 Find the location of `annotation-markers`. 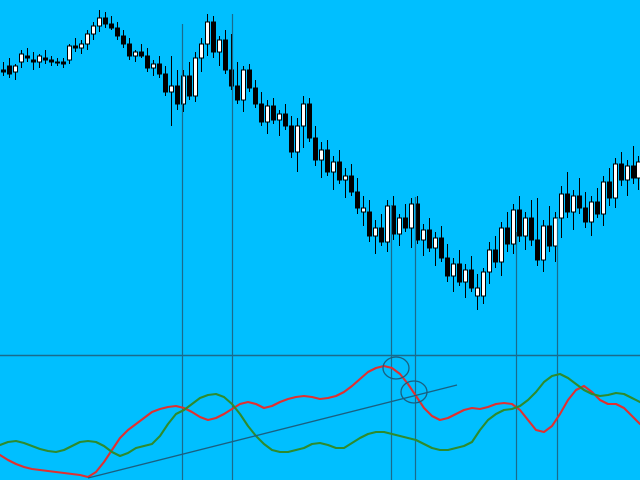

annotation-markers is located at coordinates (405, 380).